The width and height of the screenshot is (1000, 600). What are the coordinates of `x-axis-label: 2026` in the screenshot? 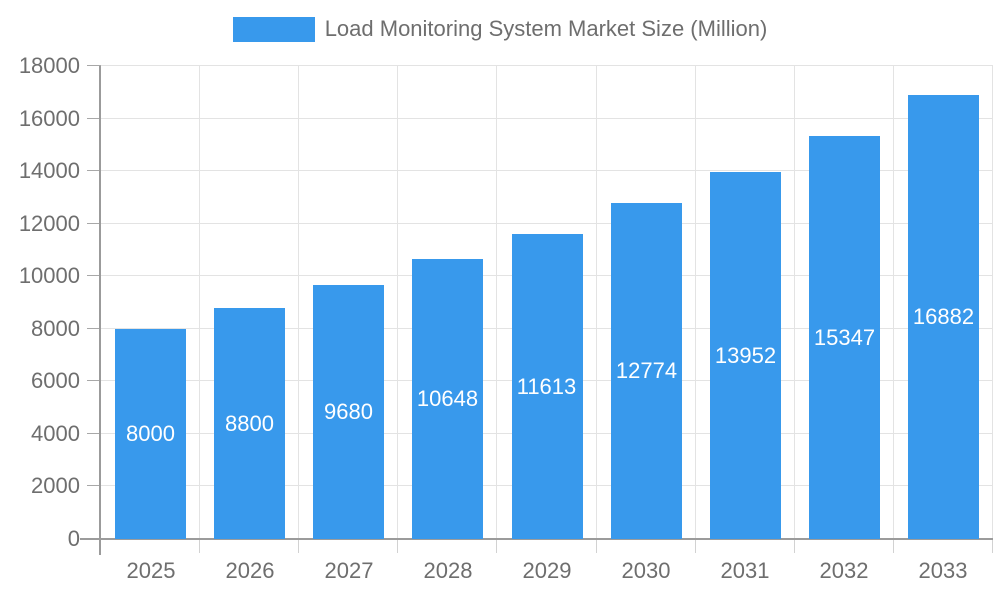 It's located at (250, 570).